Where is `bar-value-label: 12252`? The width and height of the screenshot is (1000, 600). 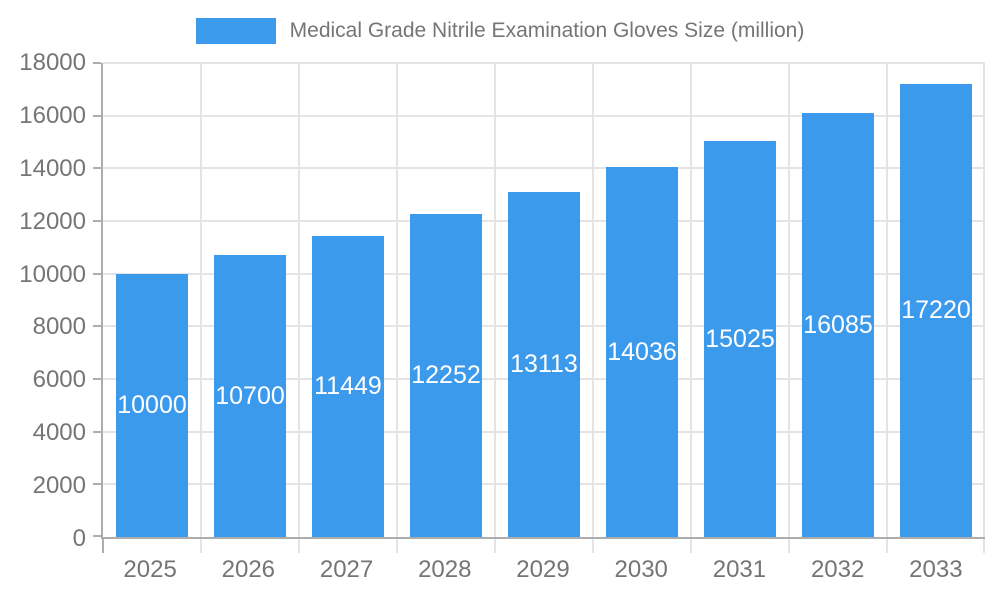
bar-value-label: 12252 is located at coordinates (446, 375).